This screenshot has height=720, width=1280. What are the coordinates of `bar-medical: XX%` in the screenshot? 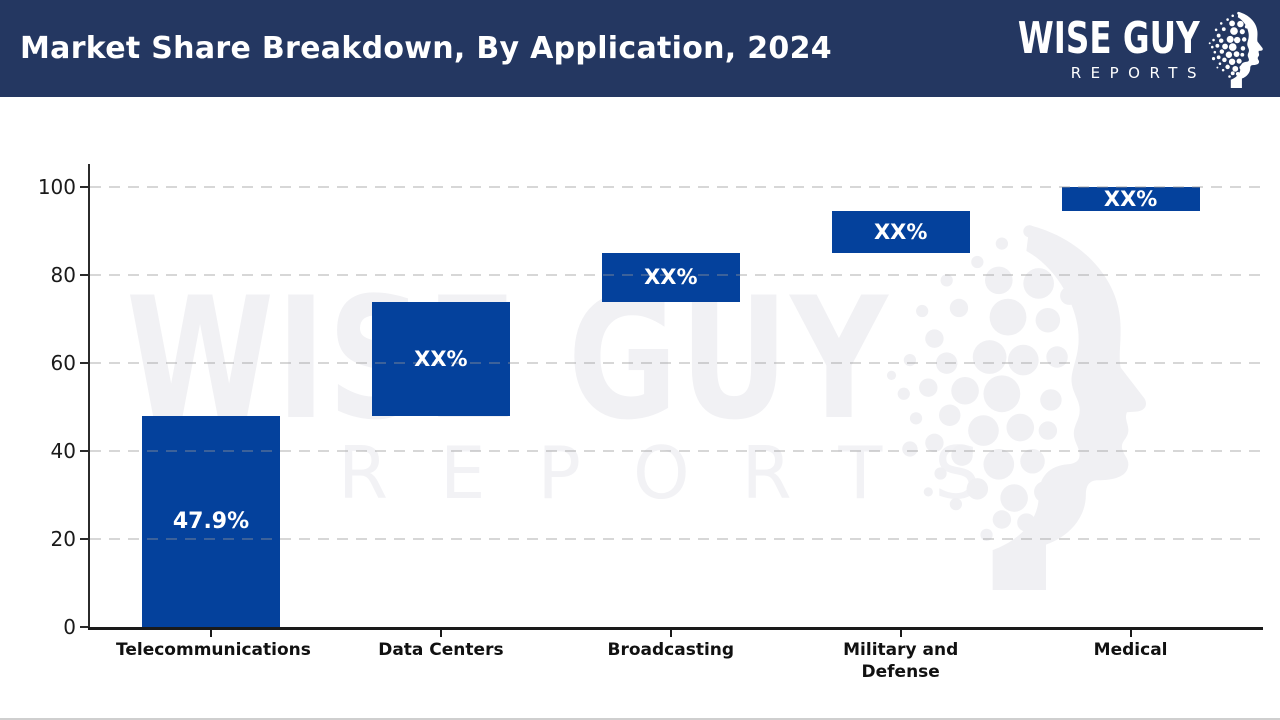 It's located at (1130, 198).